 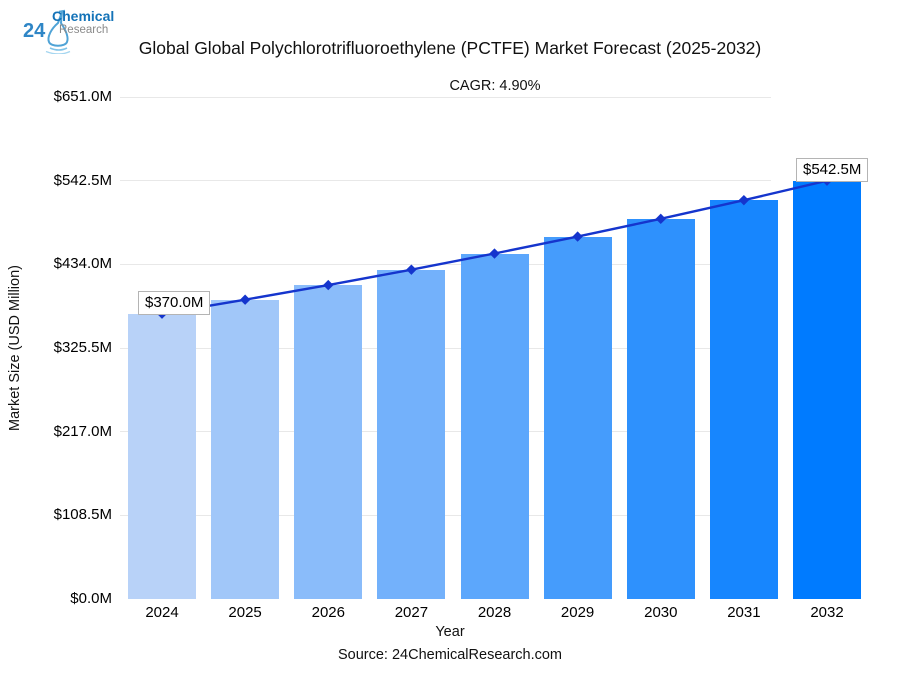 I want to click on logo-chemical: Chemical, so click(x=83, y=16).